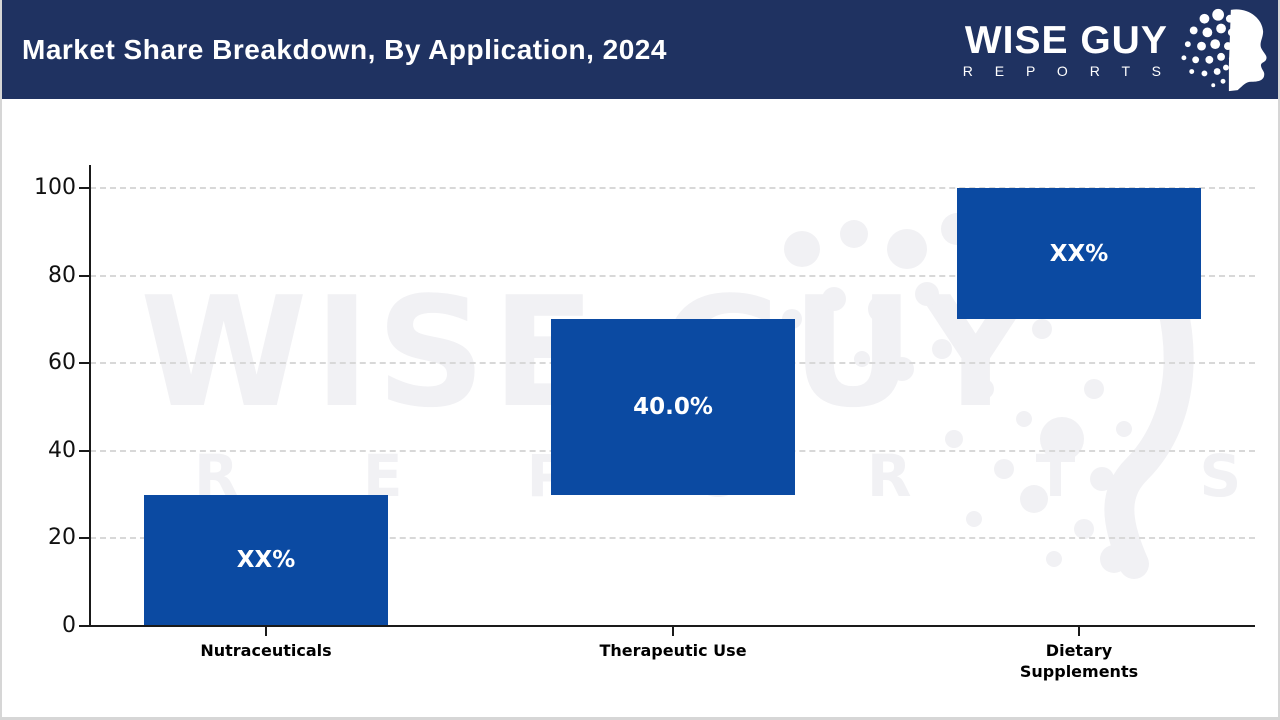  What do you see at coordinates (62, 363) in the screenshot?
I see `y-tick-label: 60` at bounding box center [62, 363].